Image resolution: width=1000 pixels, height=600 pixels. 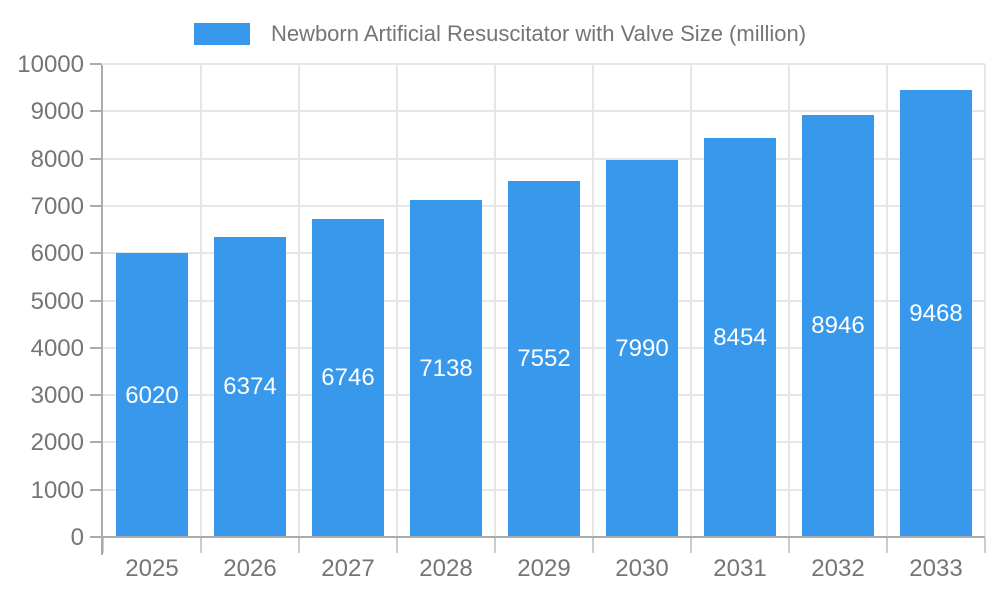 What do you see at coordinates (57, 112) in the screenshot?
I see `y-tick-label: 9000` at bounding box center [57, 112].